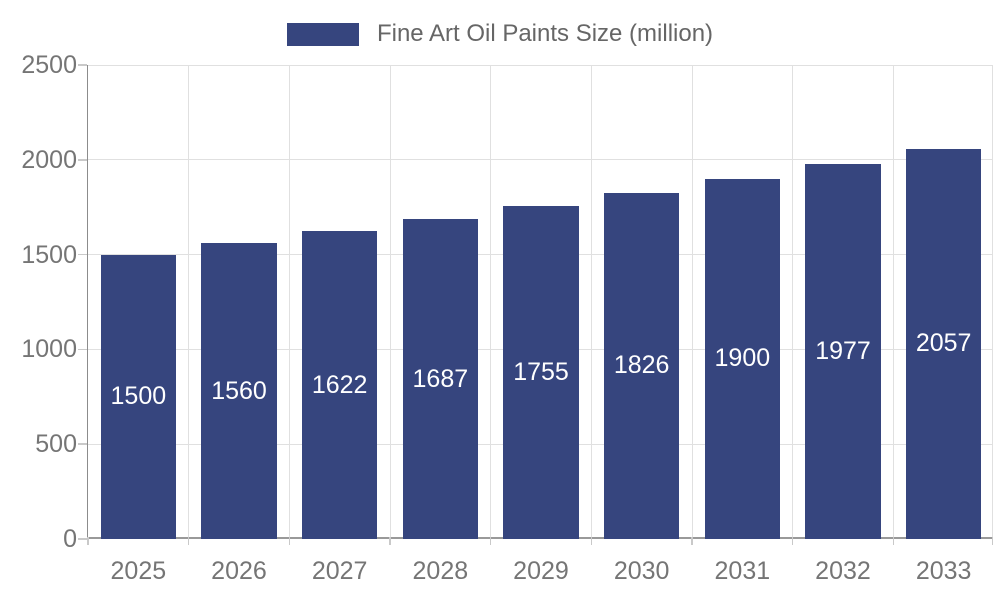 This screenshot has width=1000, height=600. Describe the element at coordinates (440, 571) in the screenshot. I see `x-tick-label: 2028` at that location.